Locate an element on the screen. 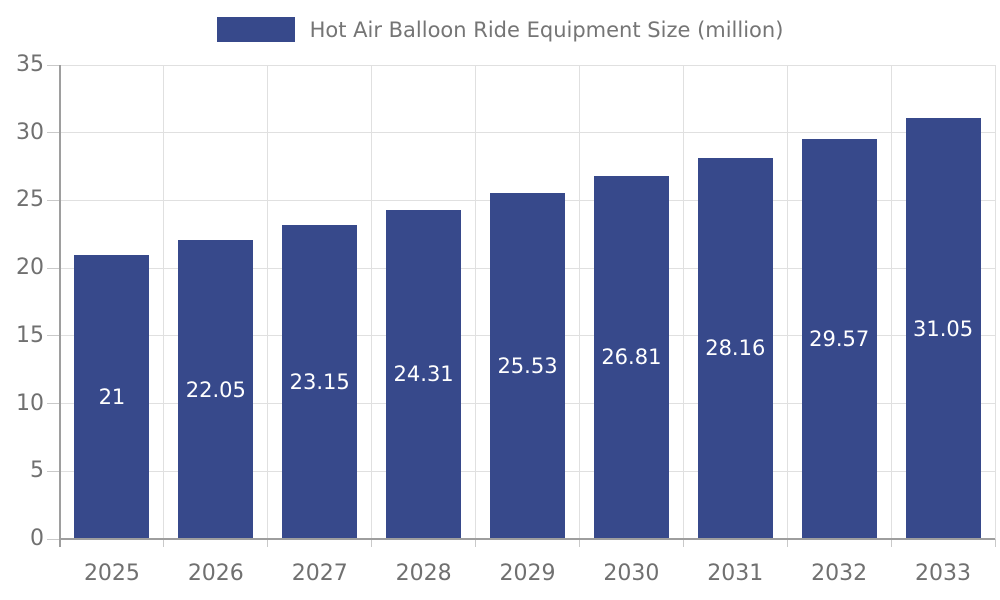 Image resolution: width=1000 pixels, height=600 pixels. bar-value-label: 31.05 is located at coordinates (943, 328).